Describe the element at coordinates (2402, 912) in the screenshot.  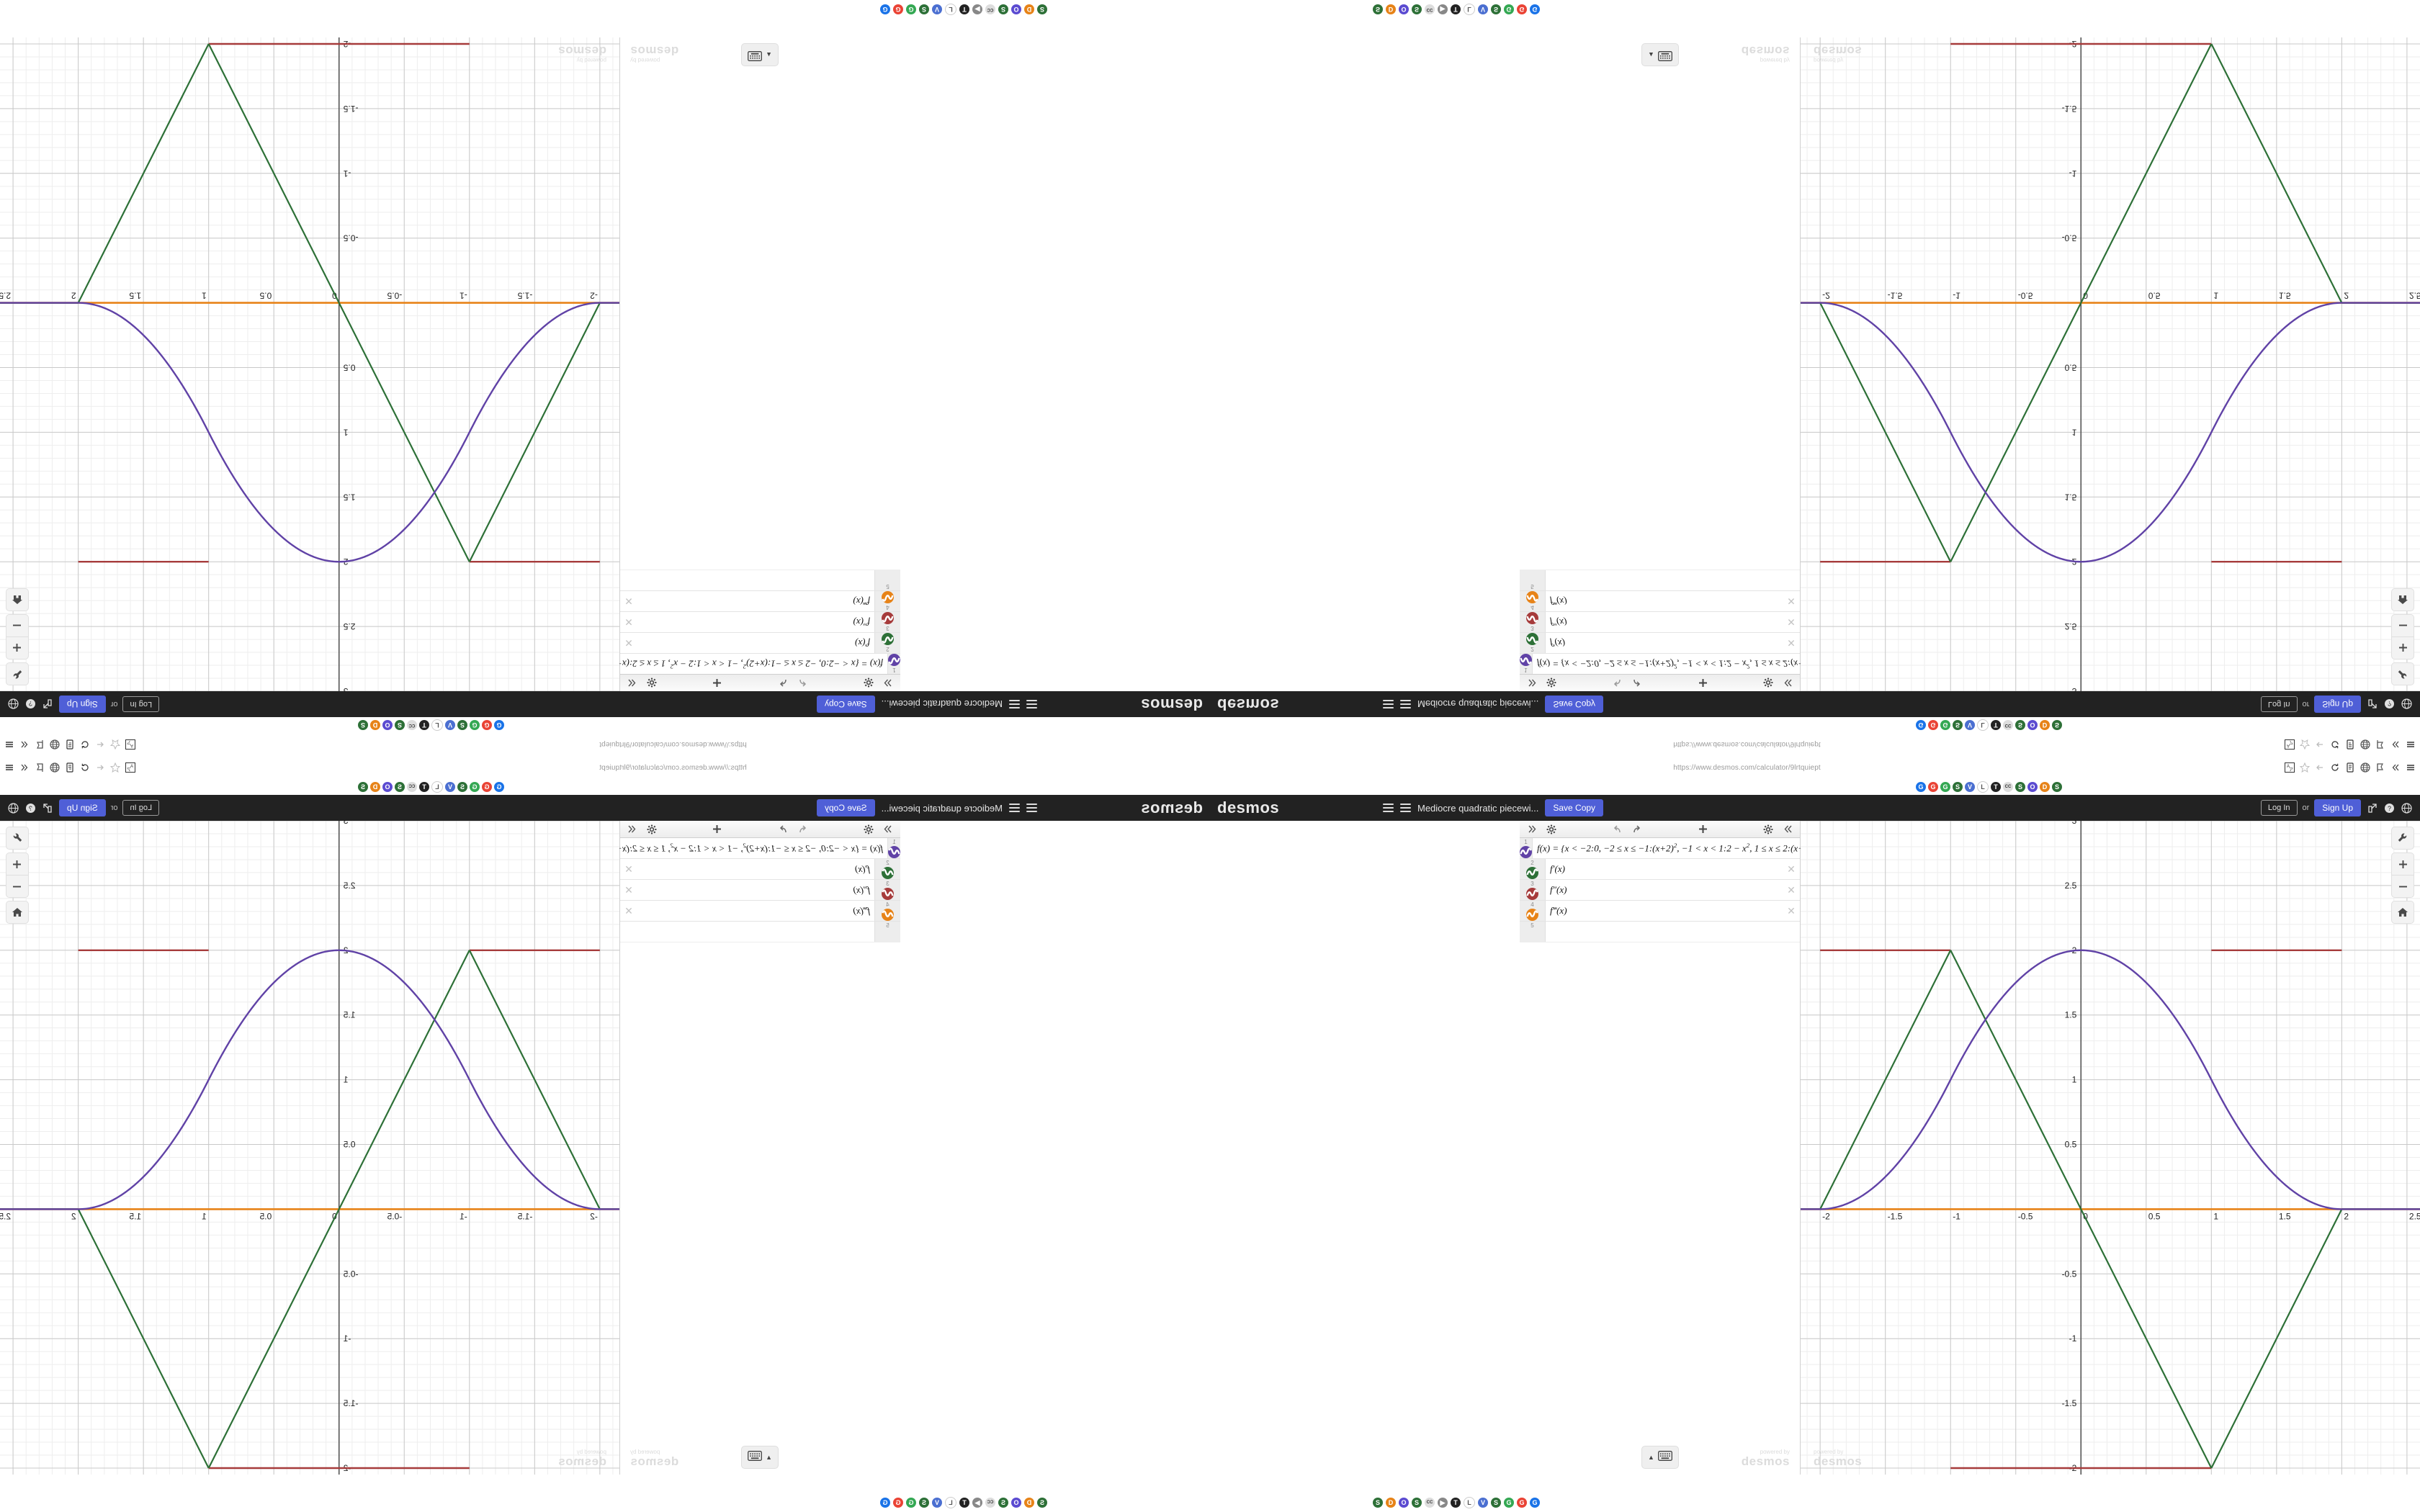
I see `home-icon` at that location.